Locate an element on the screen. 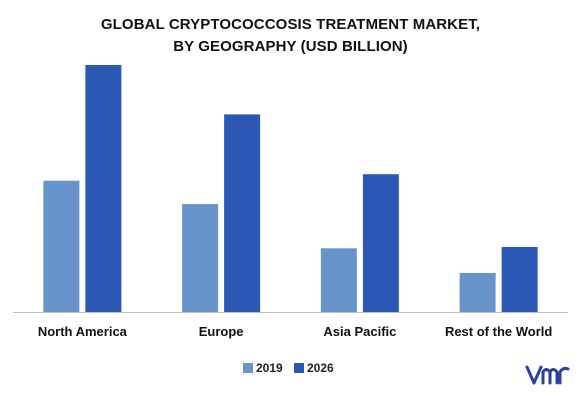 This screenshot has height=401, width=581. x-tick-label: Rest of the World is located at coordinates (498, 331).